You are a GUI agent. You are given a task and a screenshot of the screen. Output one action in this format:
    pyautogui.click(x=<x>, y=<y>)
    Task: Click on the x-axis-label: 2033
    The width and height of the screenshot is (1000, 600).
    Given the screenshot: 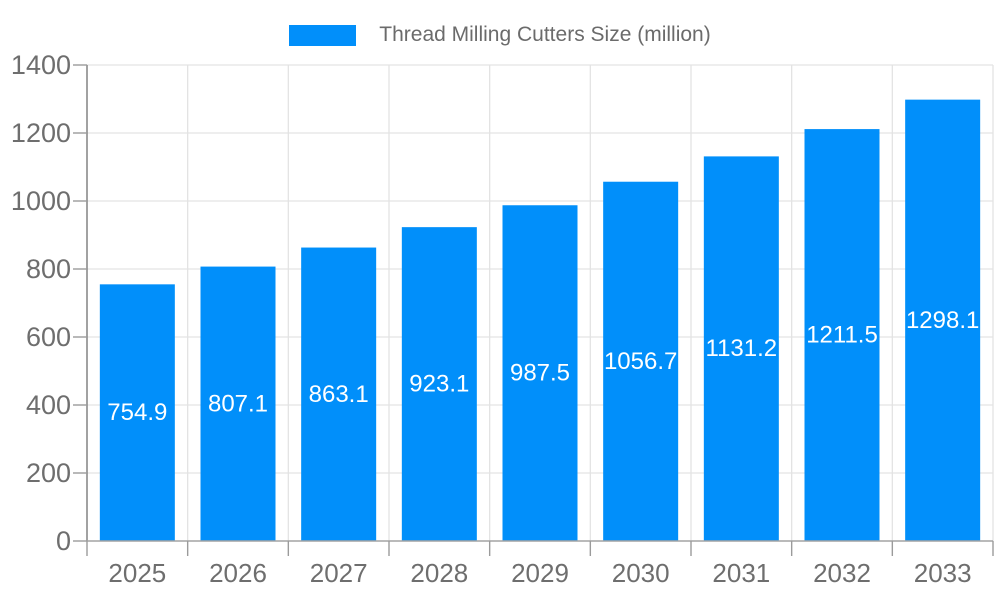 What is the action you would take?
    pyautogui.click(x=943, y=573)
    